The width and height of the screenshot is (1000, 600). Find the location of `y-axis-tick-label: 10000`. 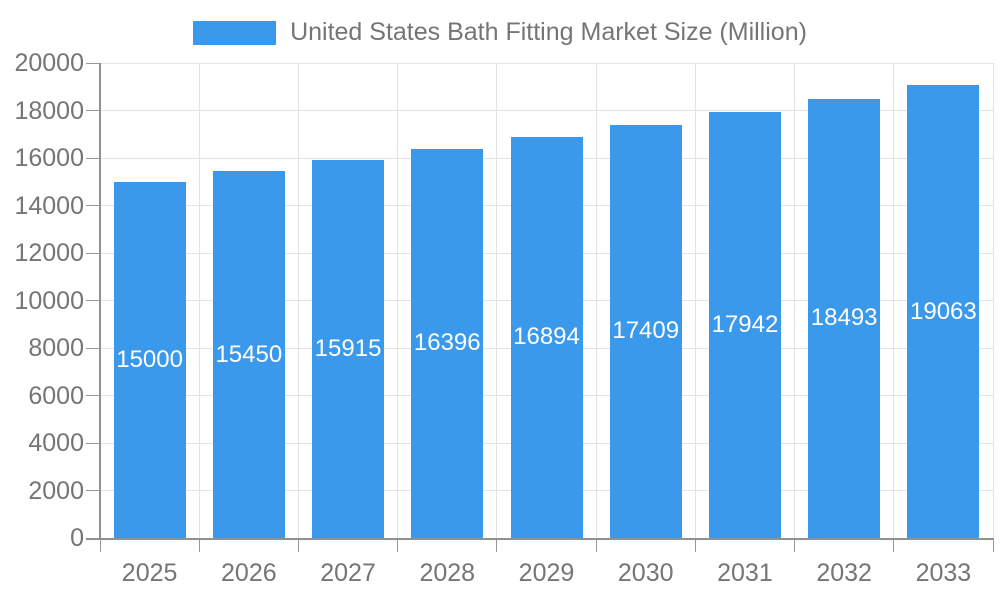

y-axis-tick-label: 10000 is located at coordinates (49, 300).